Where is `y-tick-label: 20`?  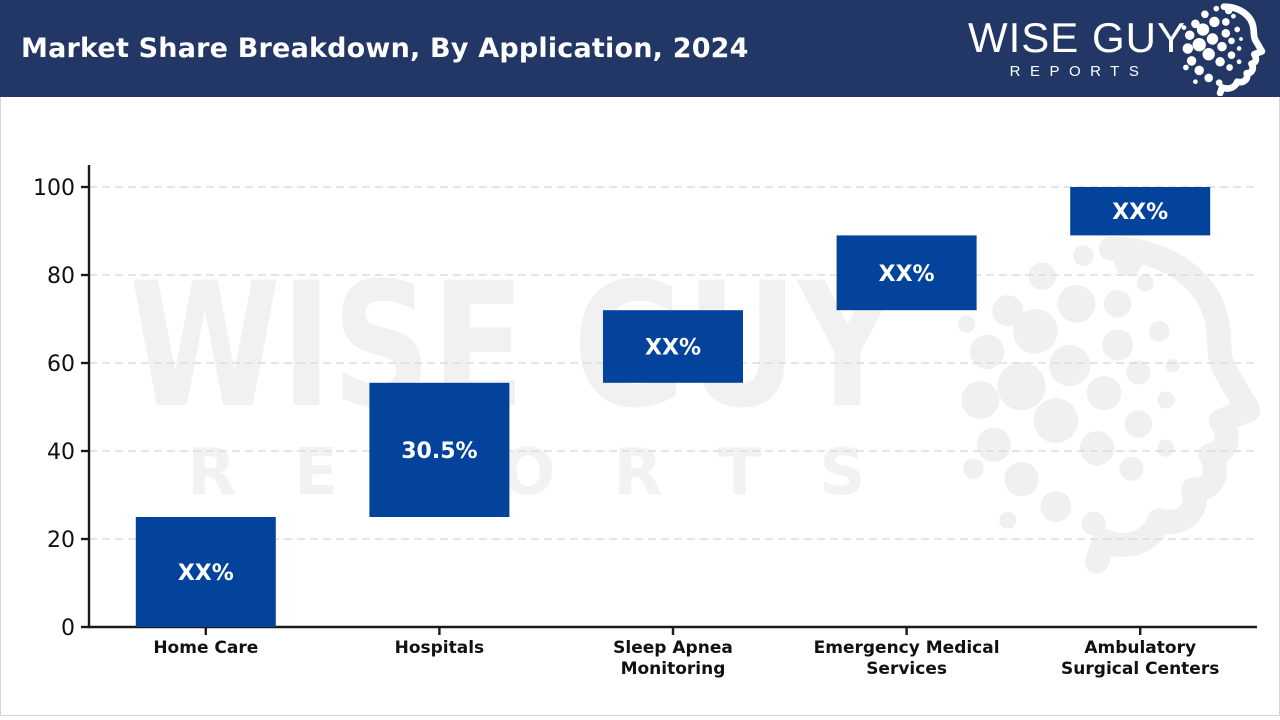 y-tick-label: 20 is located at coordinates (61, 540).